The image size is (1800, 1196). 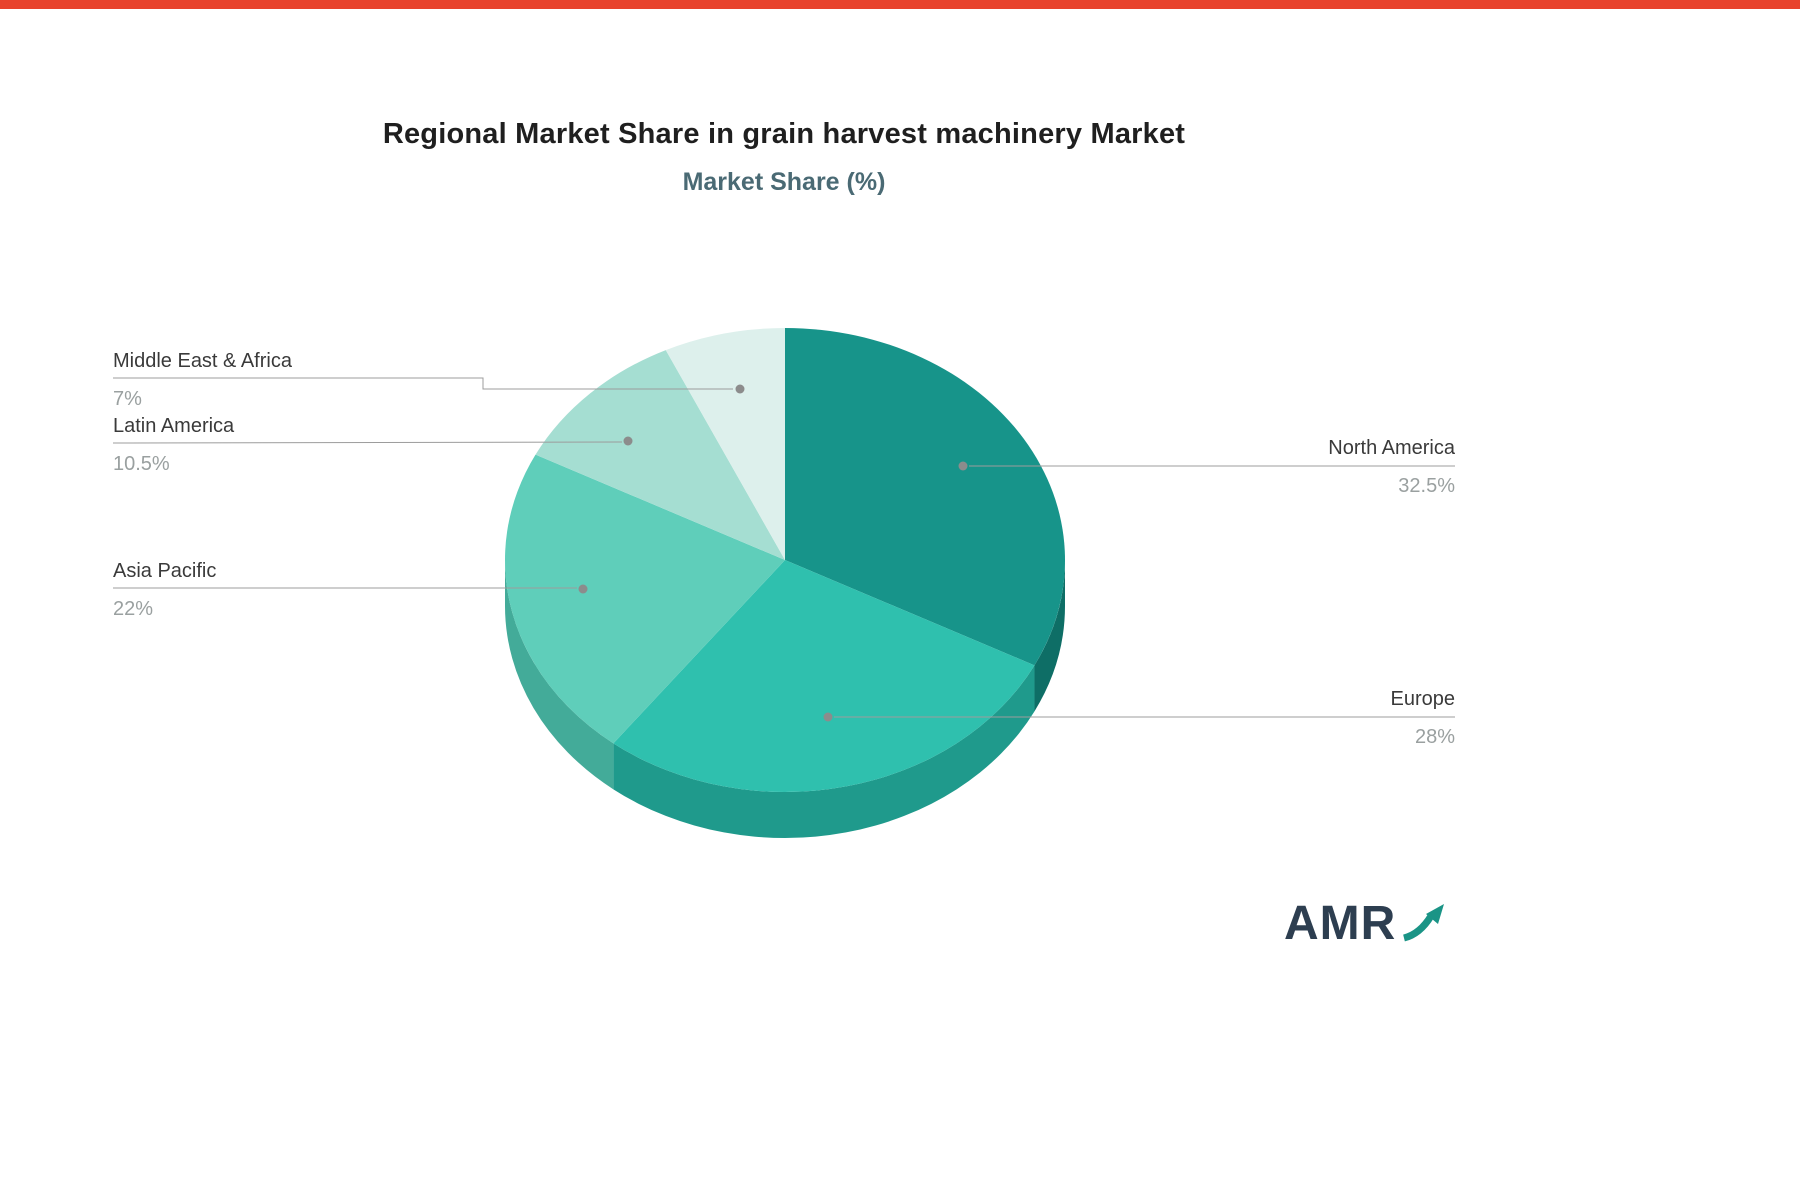 What do you see at coordinates (1423, 923) in the screenshot?
I see `amr-logo-arrow-icon` at bounding box center [1423, 923].